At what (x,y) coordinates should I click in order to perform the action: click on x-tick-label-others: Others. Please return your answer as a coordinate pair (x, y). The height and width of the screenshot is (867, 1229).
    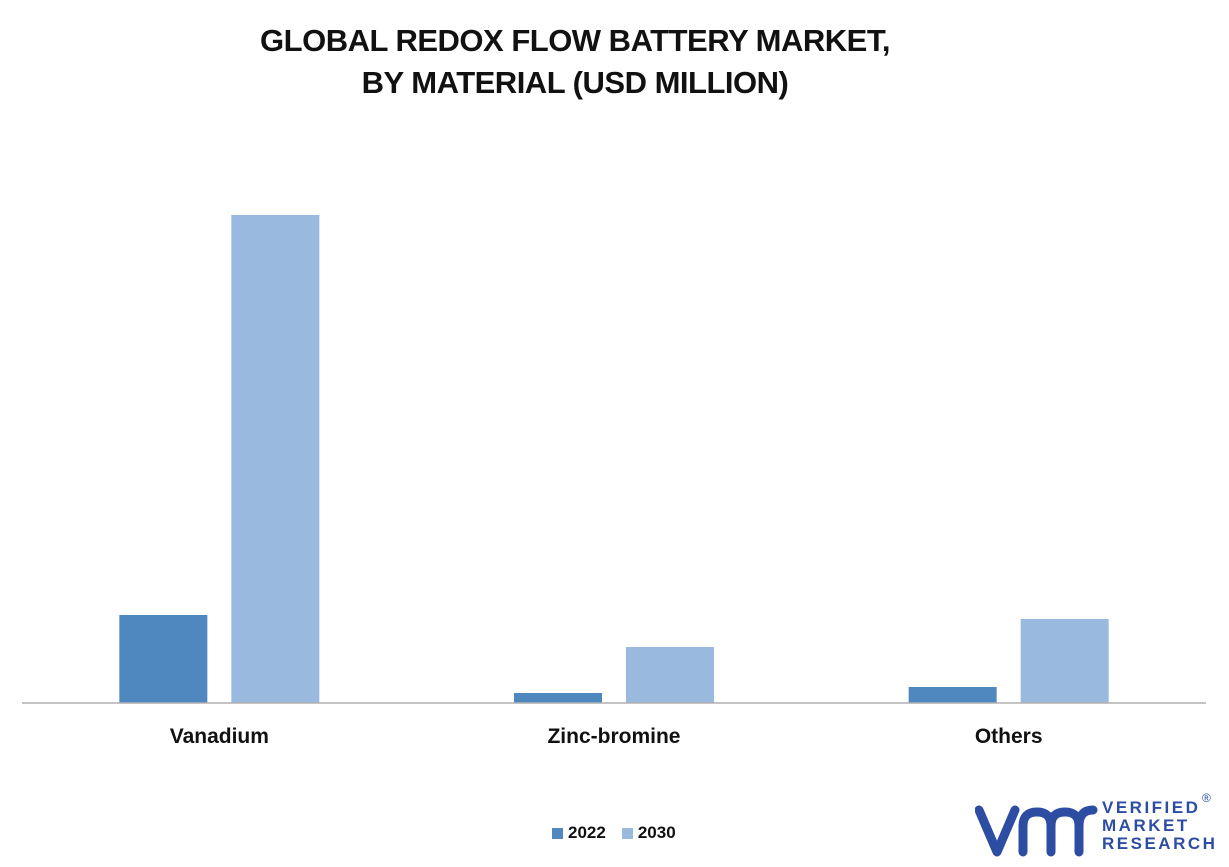
    Looking at the image, I should click on (1009, 736).